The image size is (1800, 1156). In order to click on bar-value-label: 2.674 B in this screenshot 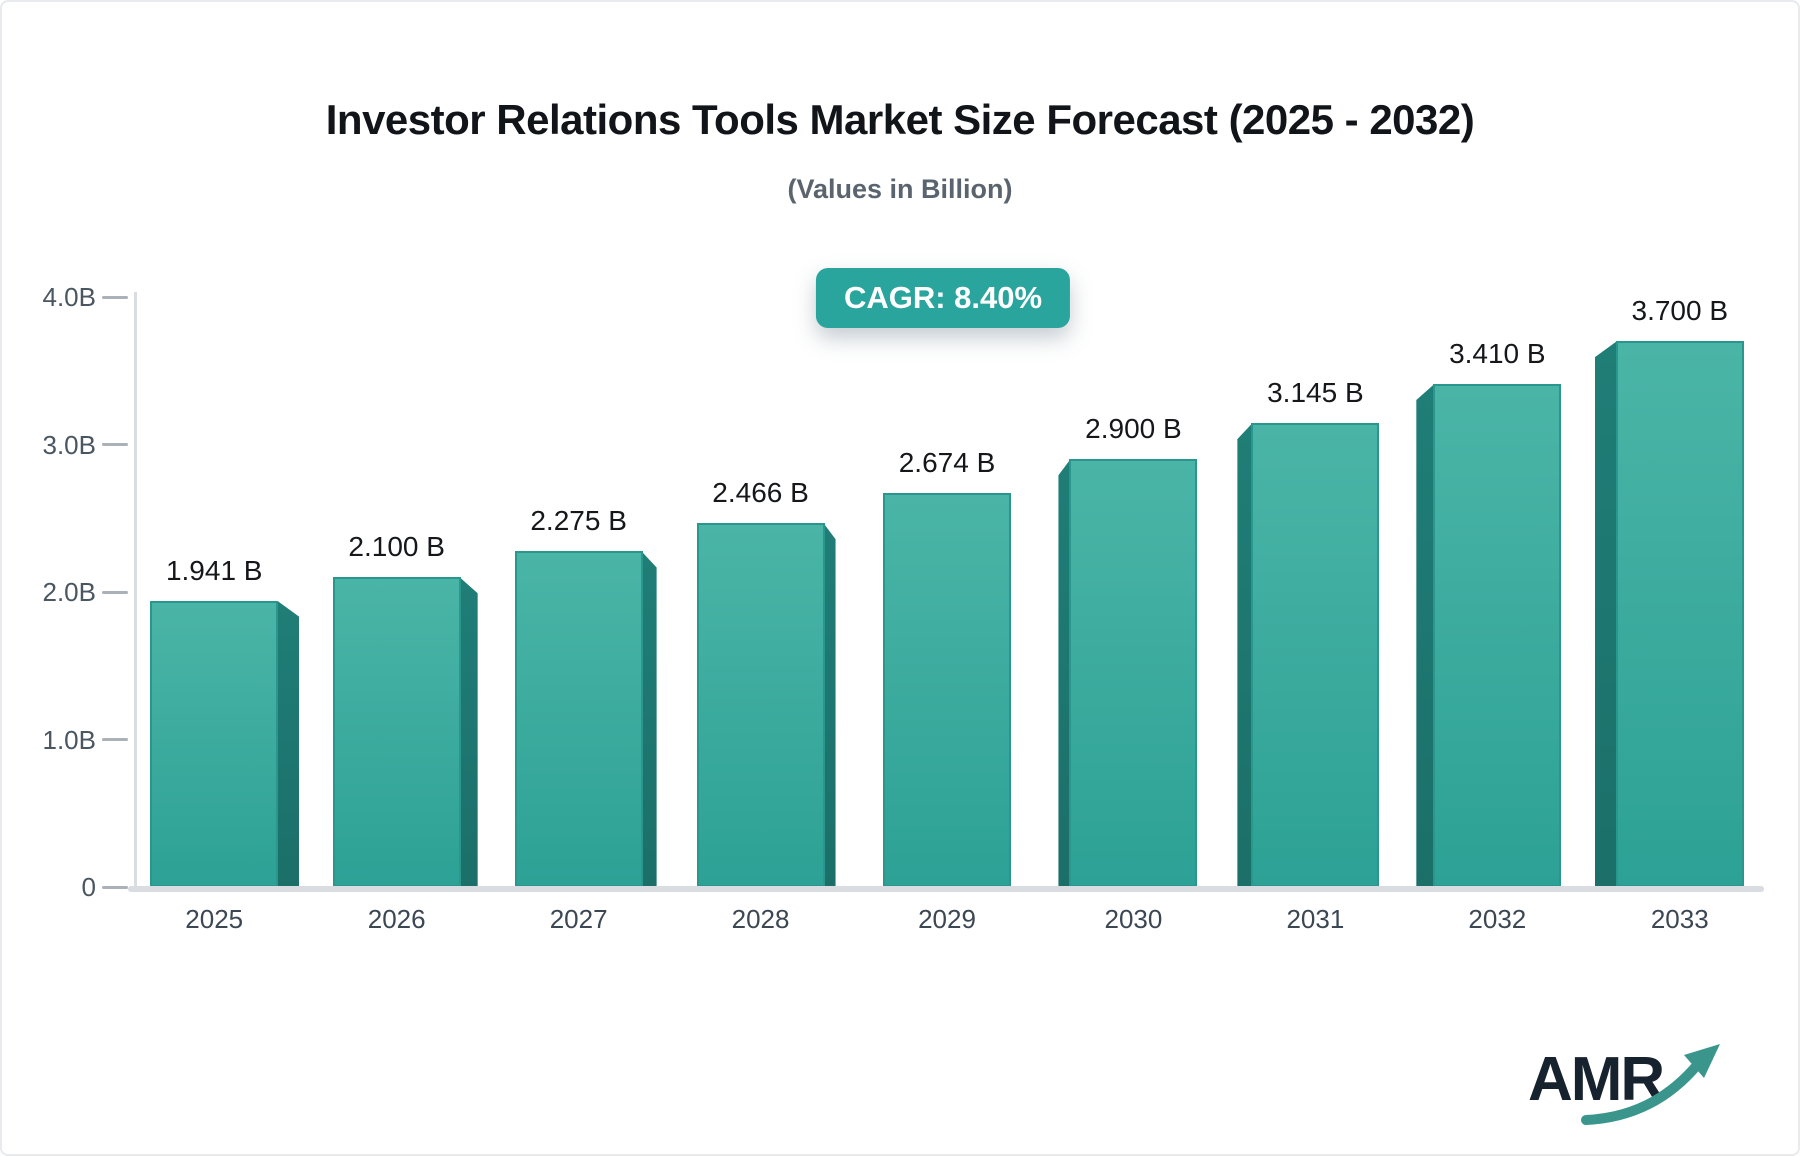, I will do `click(947, 462)`.